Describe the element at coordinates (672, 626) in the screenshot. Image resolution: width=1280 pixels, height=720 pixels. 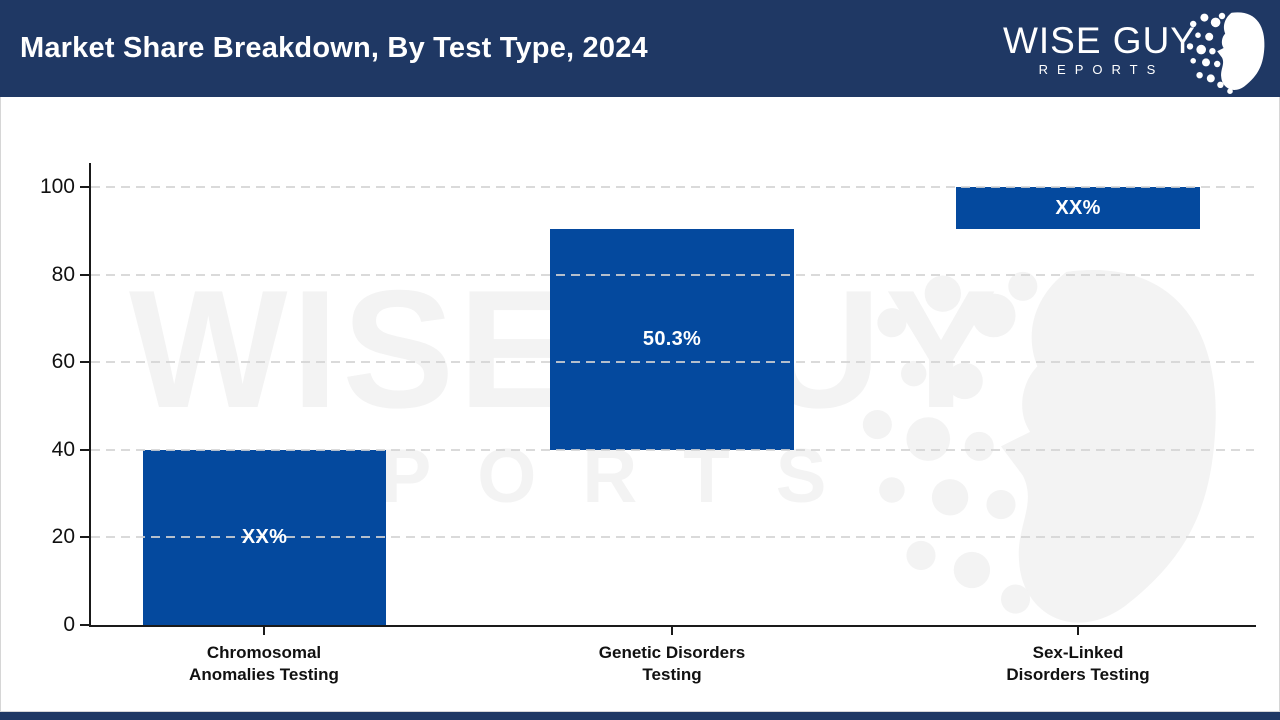
I see `x-axis-line` at that location.